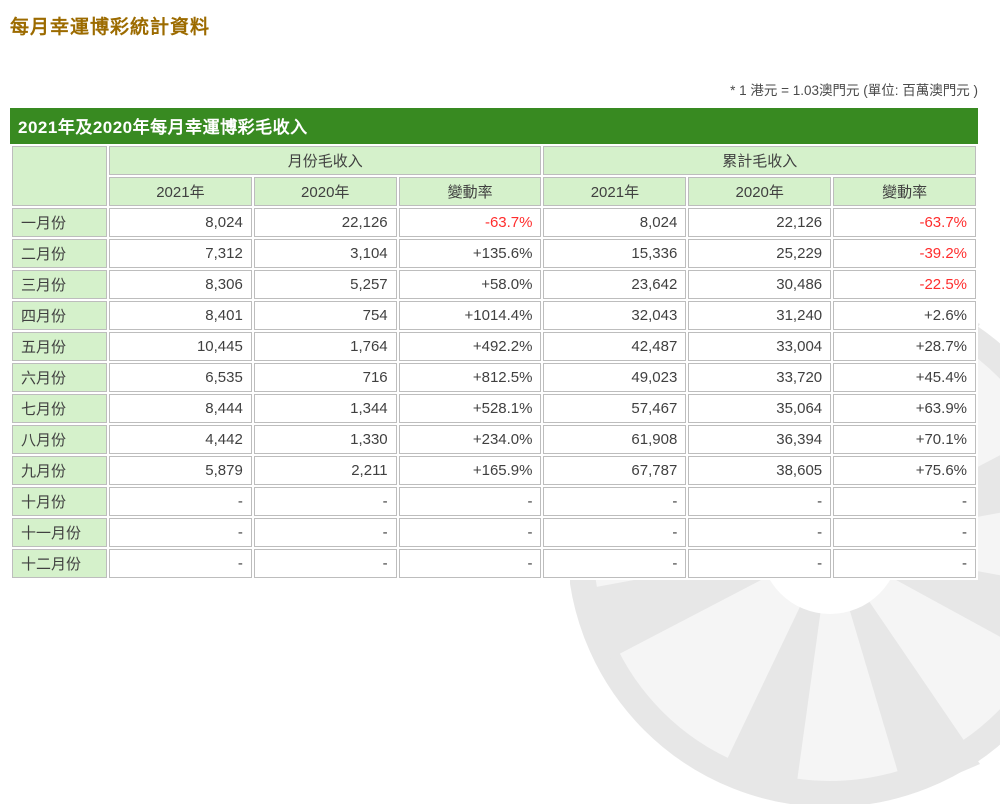  What do you see at coordinates (180, 222) in the screenshot?
I see `monthly-2021-value: 8,024` at bounding box center [180, 222].